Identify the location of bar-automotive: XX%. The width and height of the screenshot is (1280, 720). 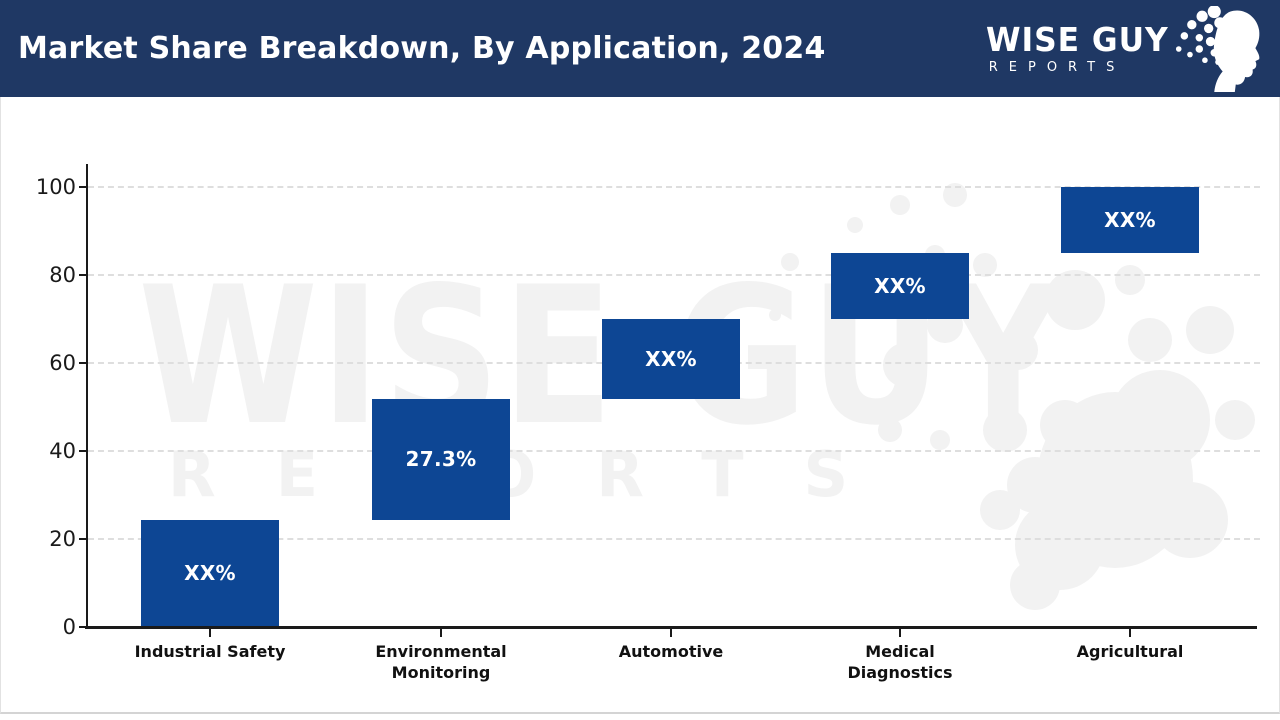
(671, 359).